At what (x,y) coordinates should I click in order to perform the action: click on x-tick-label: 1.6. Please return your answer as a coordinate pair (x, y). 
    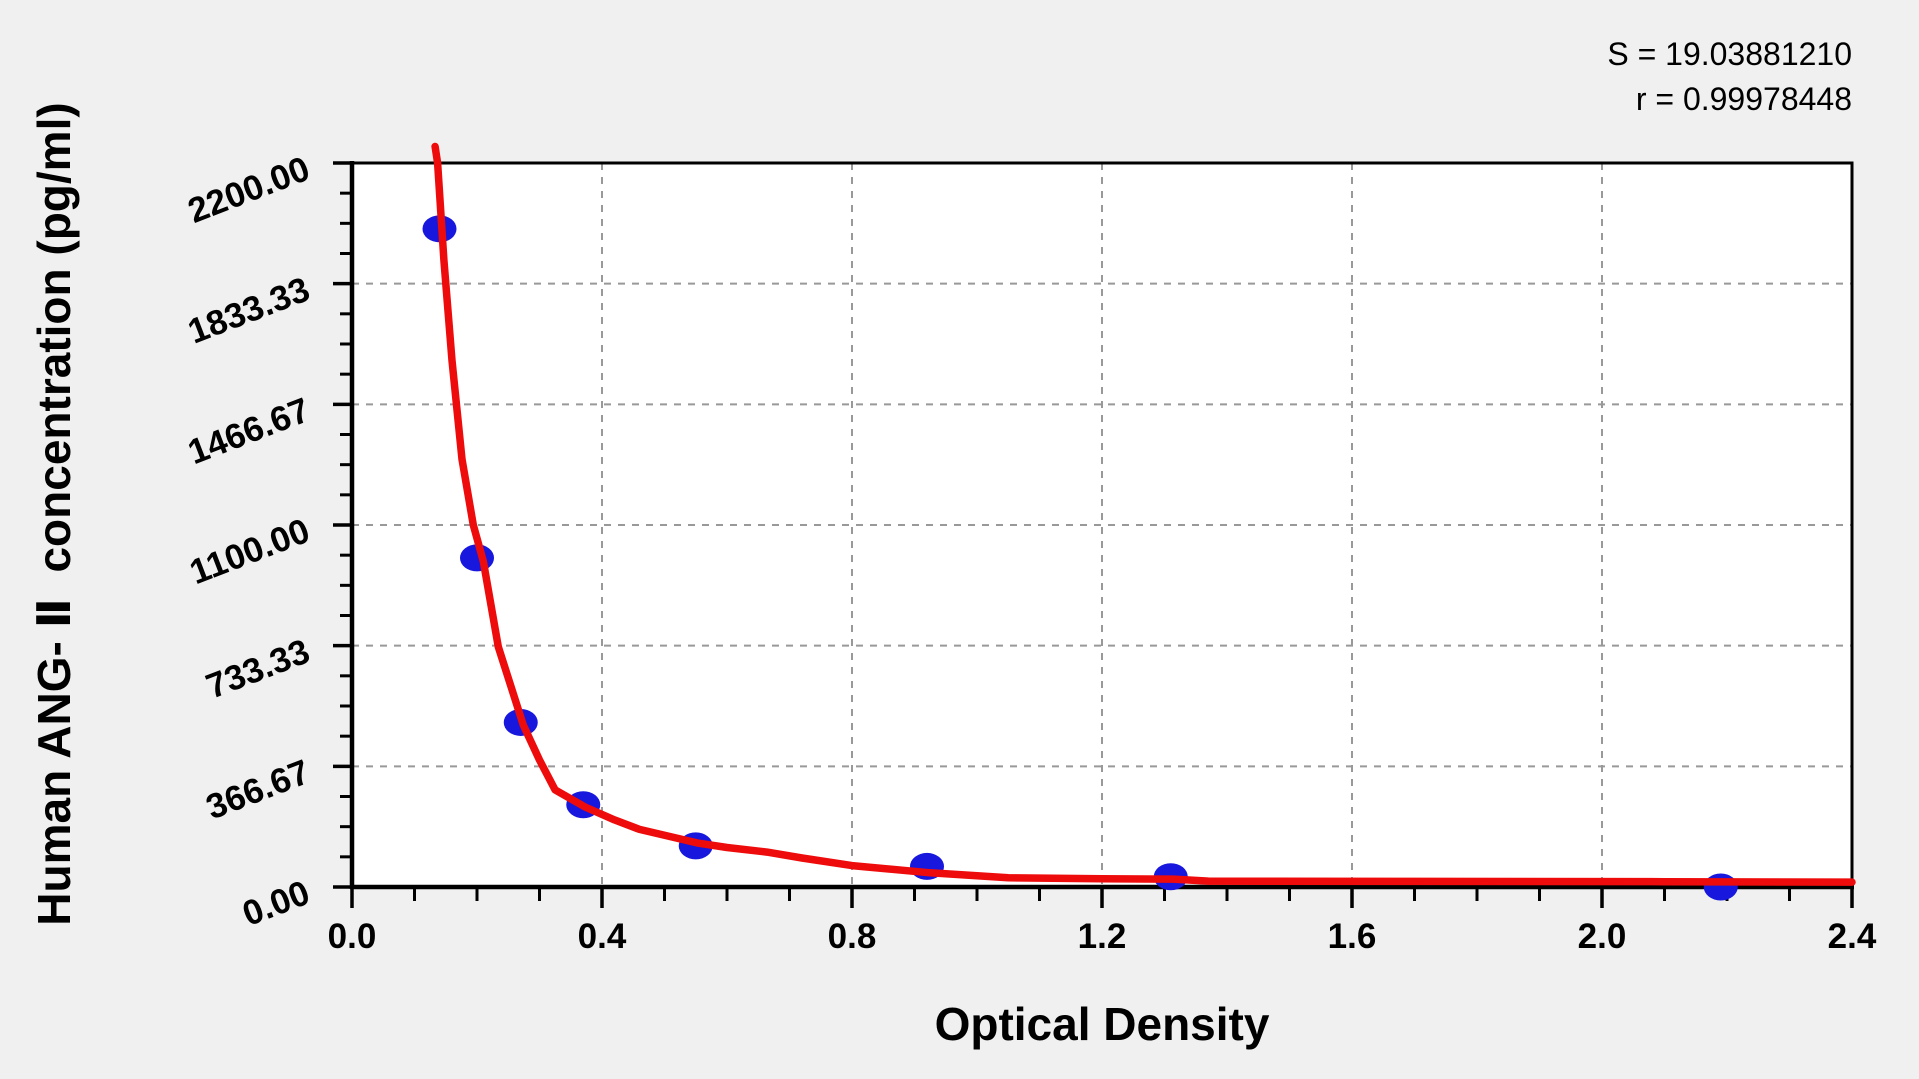
    Looking at the image, I should click on (1352, 936).